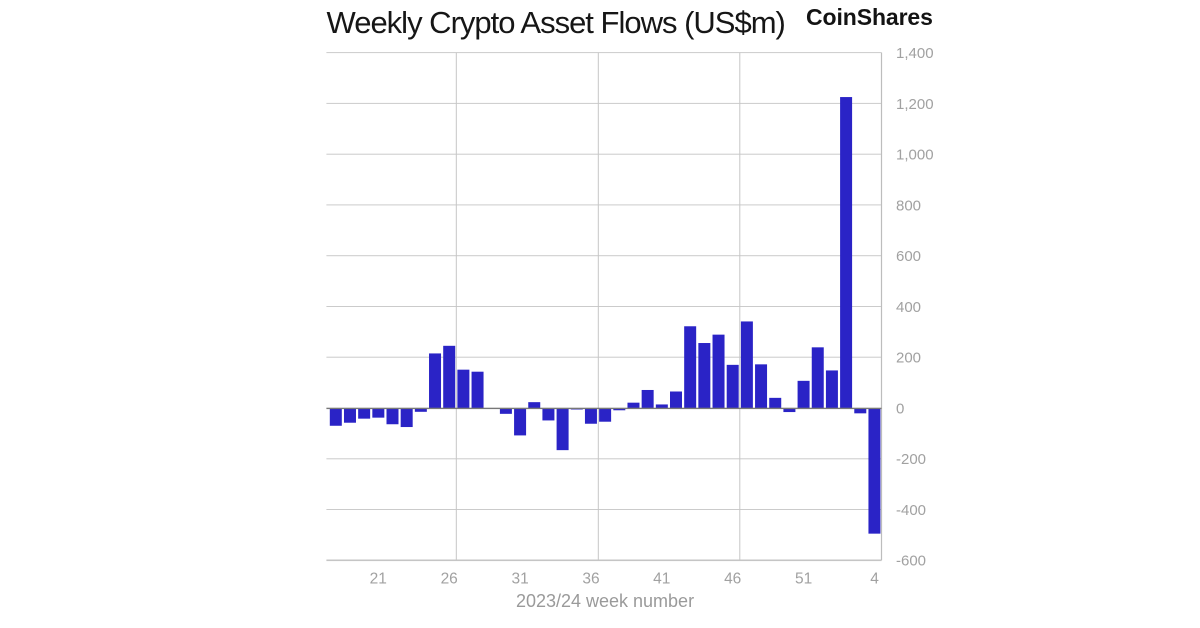  Describe the element at coordinates (378, 579) in the screenshot. I see `svg-text: 21` at that location.